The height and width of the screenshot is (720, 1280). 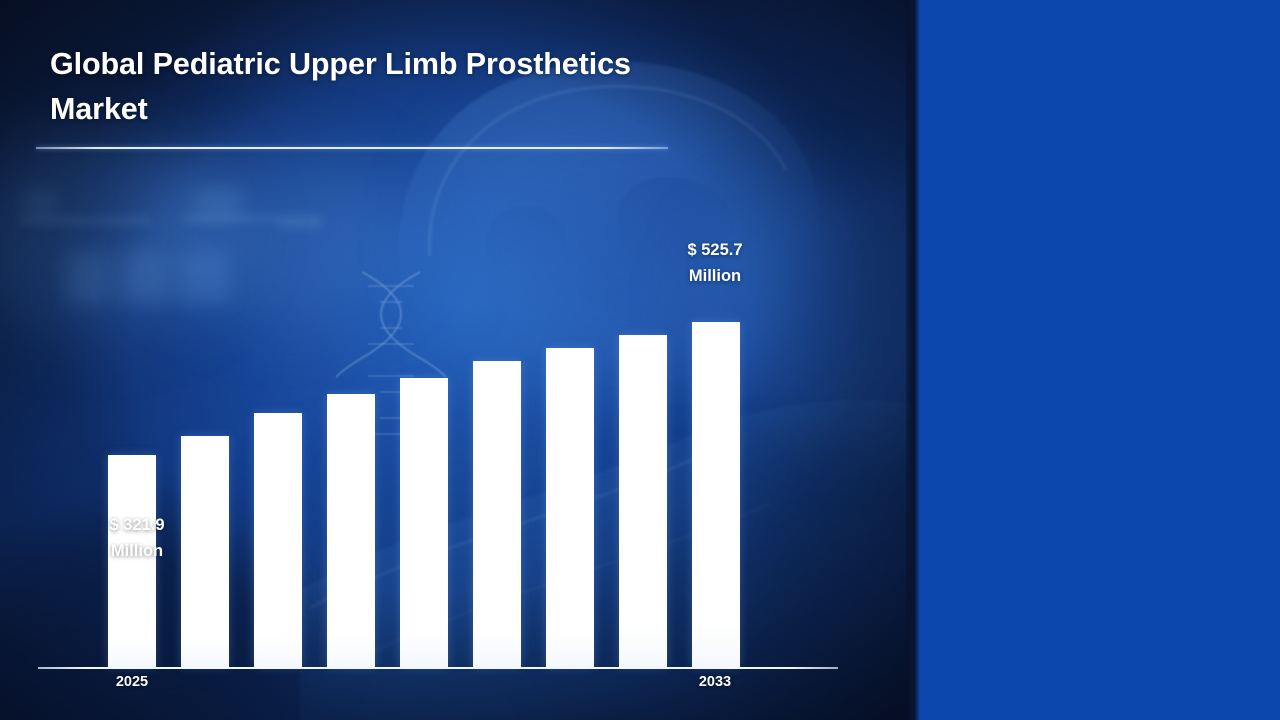 What do you see at coordinates (137, 538) in the screenshot?
I see `first-value-label: $ 321.9 Million` at bounding box center [137, 538].